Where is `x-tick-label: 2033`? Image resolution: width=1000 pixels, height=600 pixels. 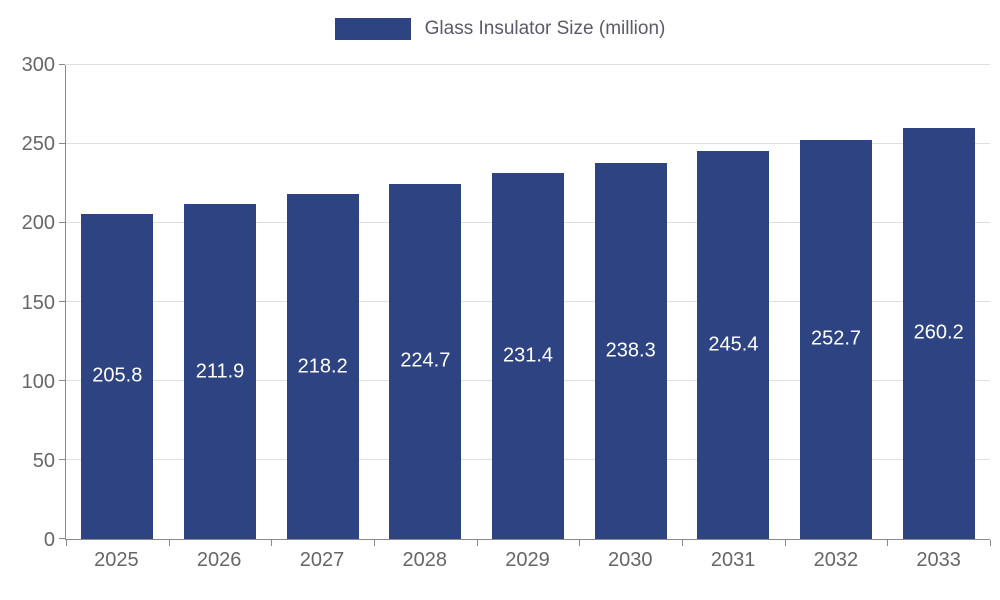 x-tick-label: 2033 is located at coordinates (938, 560).